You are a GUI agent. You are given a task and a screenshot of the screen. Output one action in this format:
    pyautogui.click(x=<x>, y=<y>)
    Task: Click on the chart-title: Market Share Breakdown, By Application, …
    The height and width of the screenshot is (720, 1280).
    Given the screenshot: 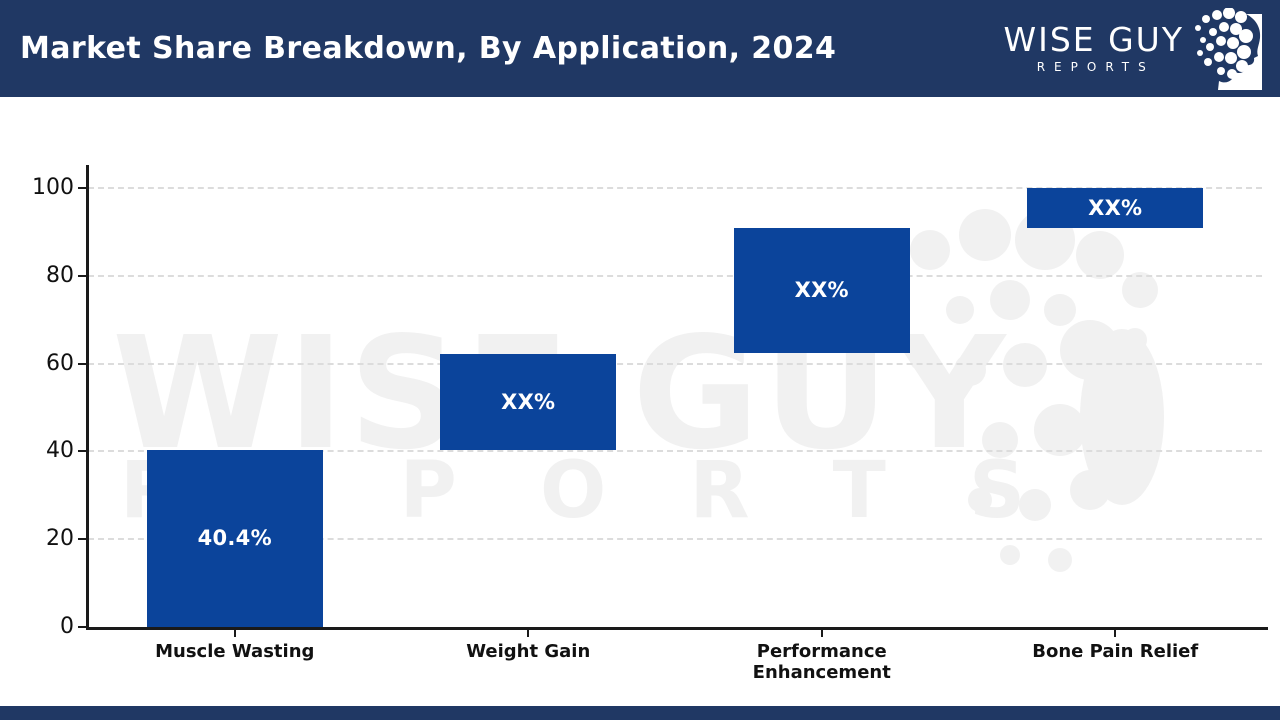 What is the action you would take?
    pyautogui.click(x=428, y=48)
    